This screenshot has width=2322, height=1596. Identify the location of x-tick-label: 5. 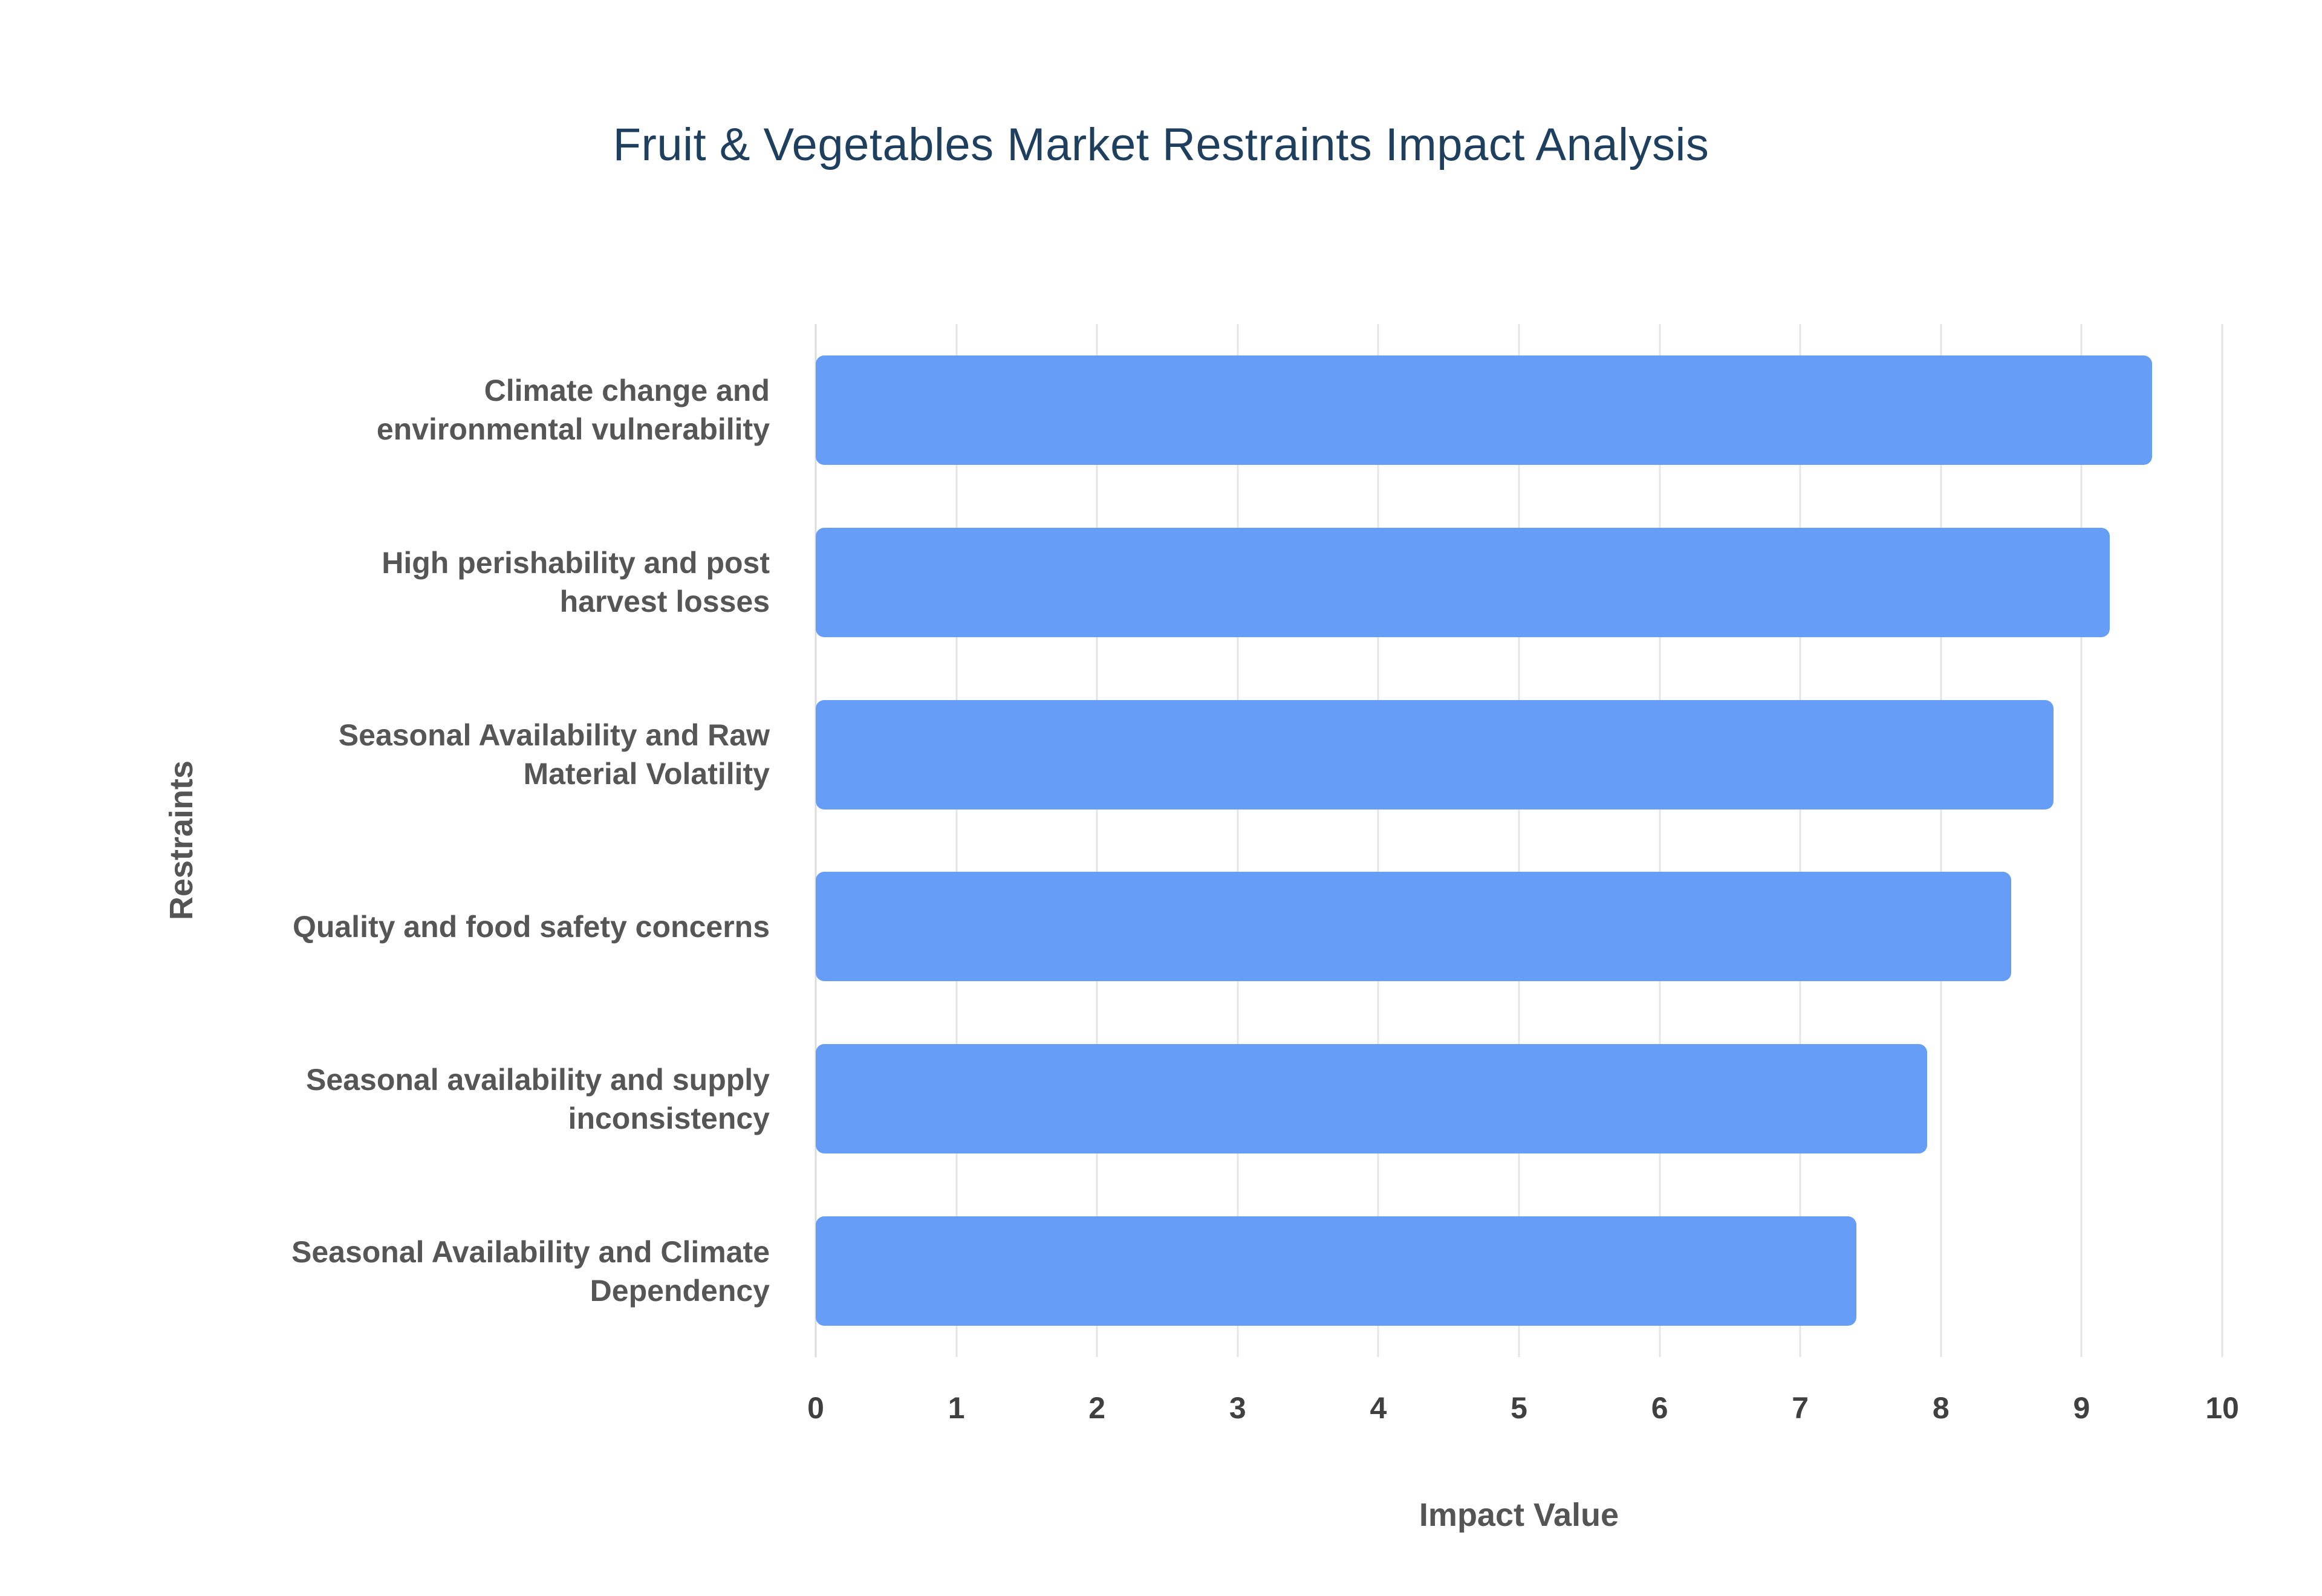
(1519, 1408).